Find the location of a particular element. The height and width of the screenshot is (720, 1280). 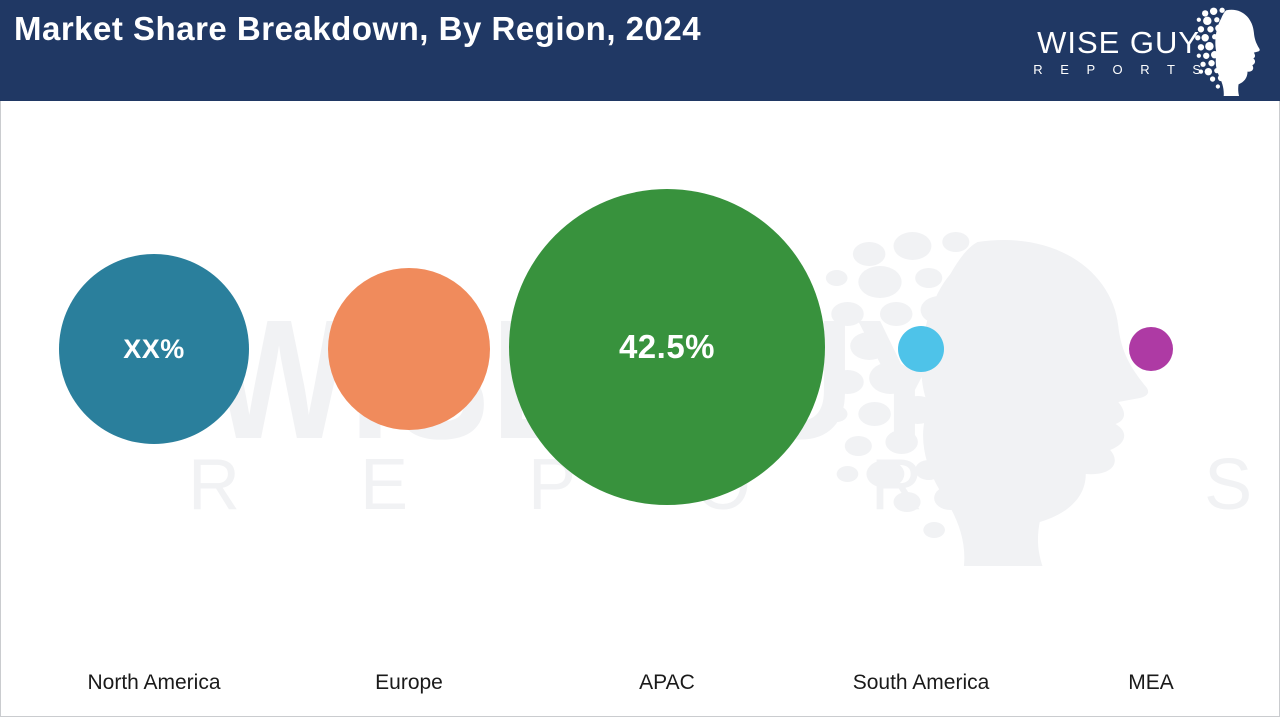

bubble-apac: 42.5% is located at coordinates (667, 347).